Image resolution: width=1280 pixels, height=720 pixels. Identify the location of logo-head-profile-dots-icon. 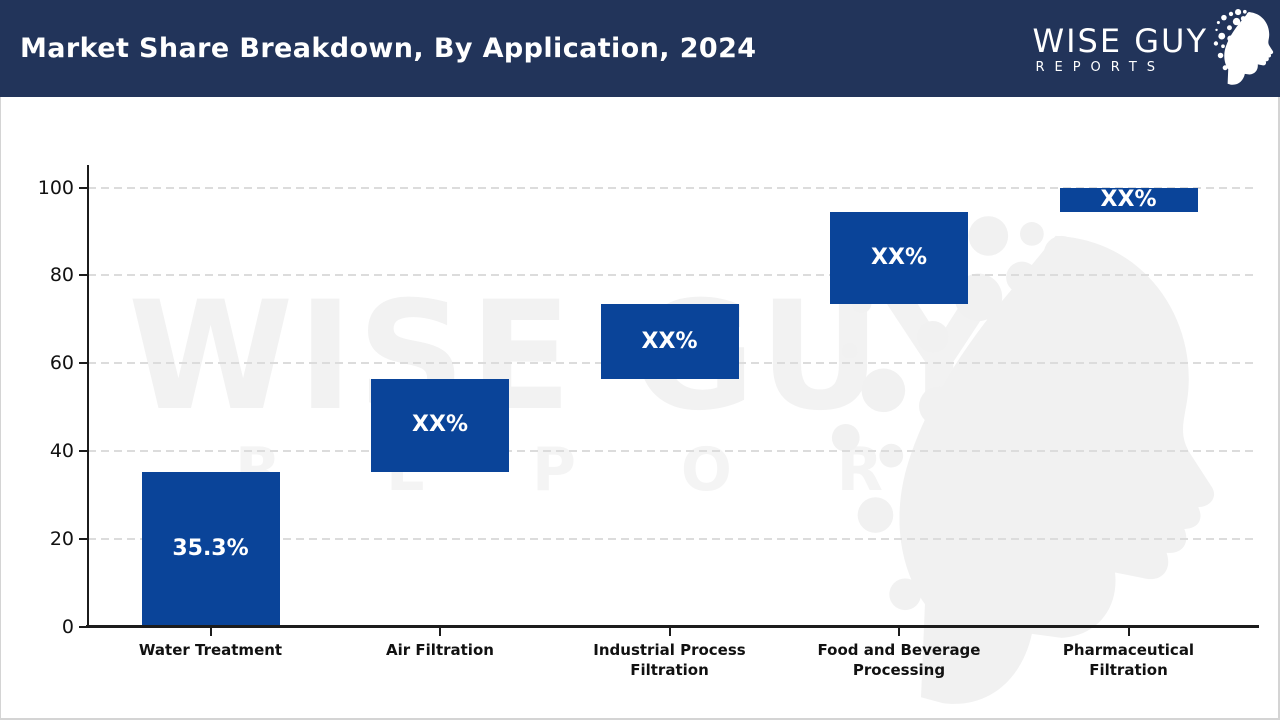
(1243, 49).